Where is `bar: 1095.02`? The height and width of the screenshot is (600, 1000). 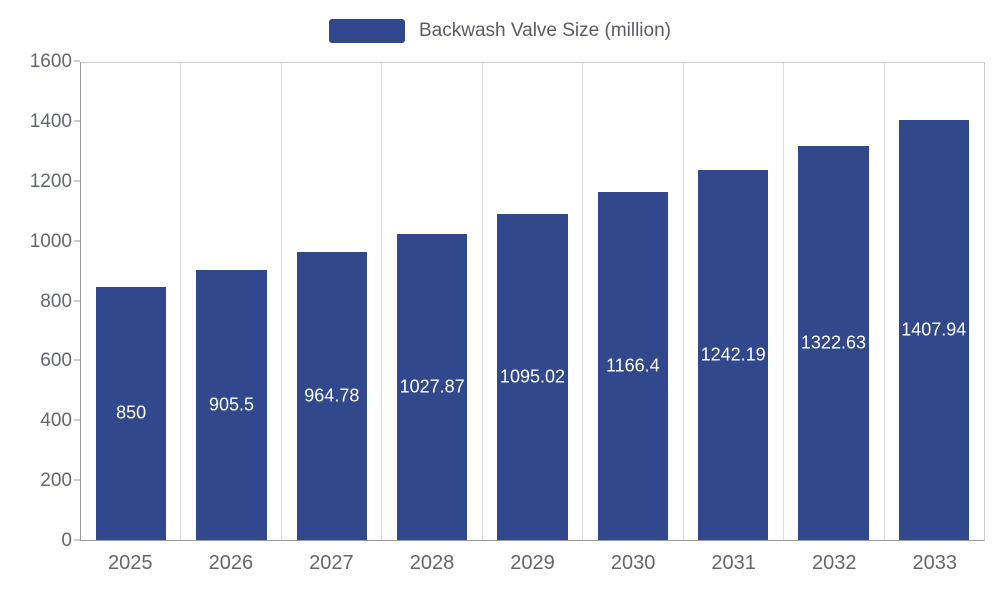
bar: 1095.02 is located at coordinates (532, 376).